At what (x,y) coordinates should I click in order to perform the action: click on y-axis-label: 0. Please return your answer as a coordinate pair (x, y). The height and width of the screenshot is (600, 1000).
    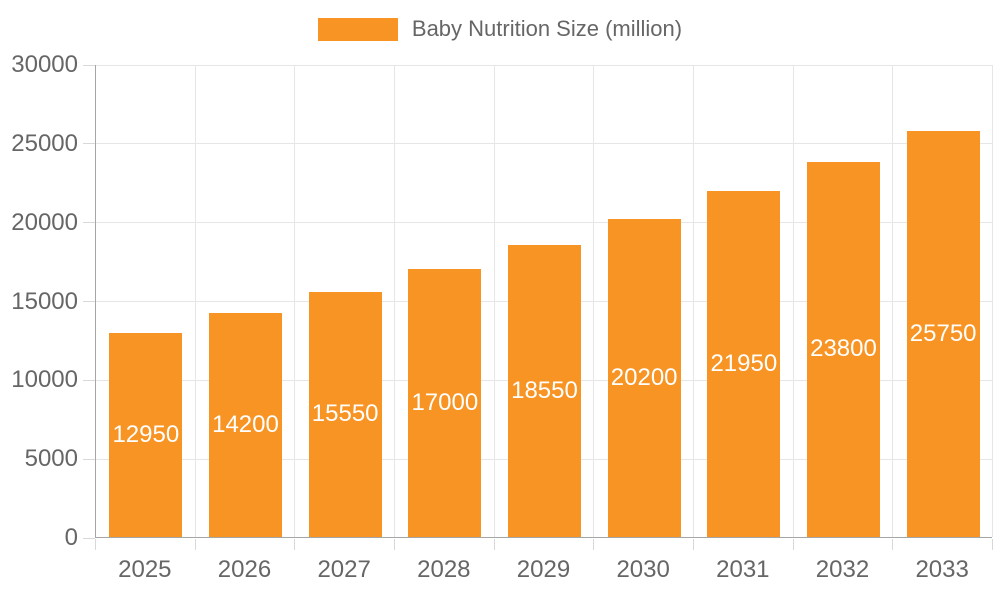
    Looking at the image, I should click on (71, 537).